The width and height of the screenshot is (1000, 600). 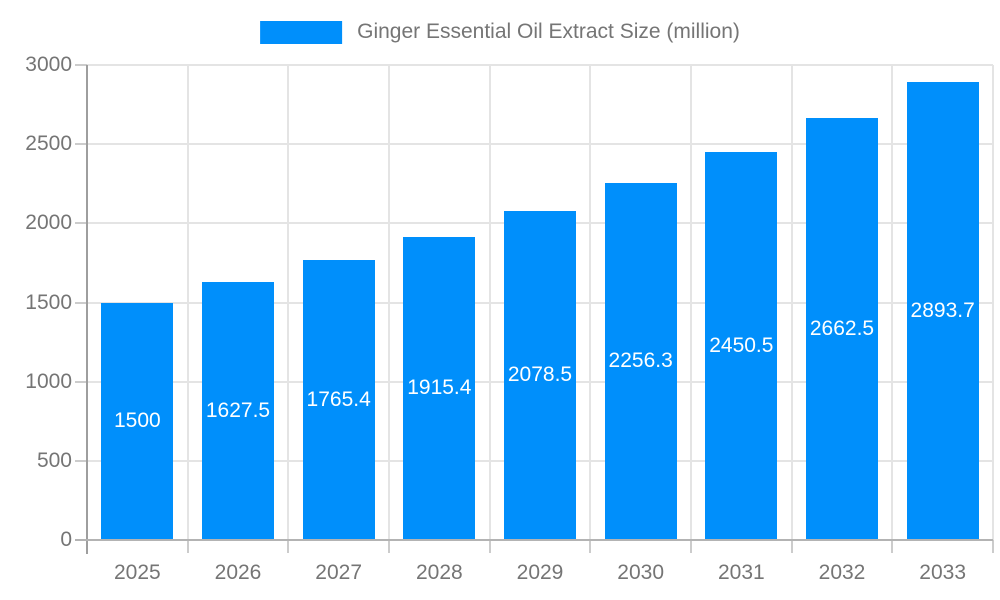 I want to click on x-tick-label: 2031, so click(x=741, y=572).